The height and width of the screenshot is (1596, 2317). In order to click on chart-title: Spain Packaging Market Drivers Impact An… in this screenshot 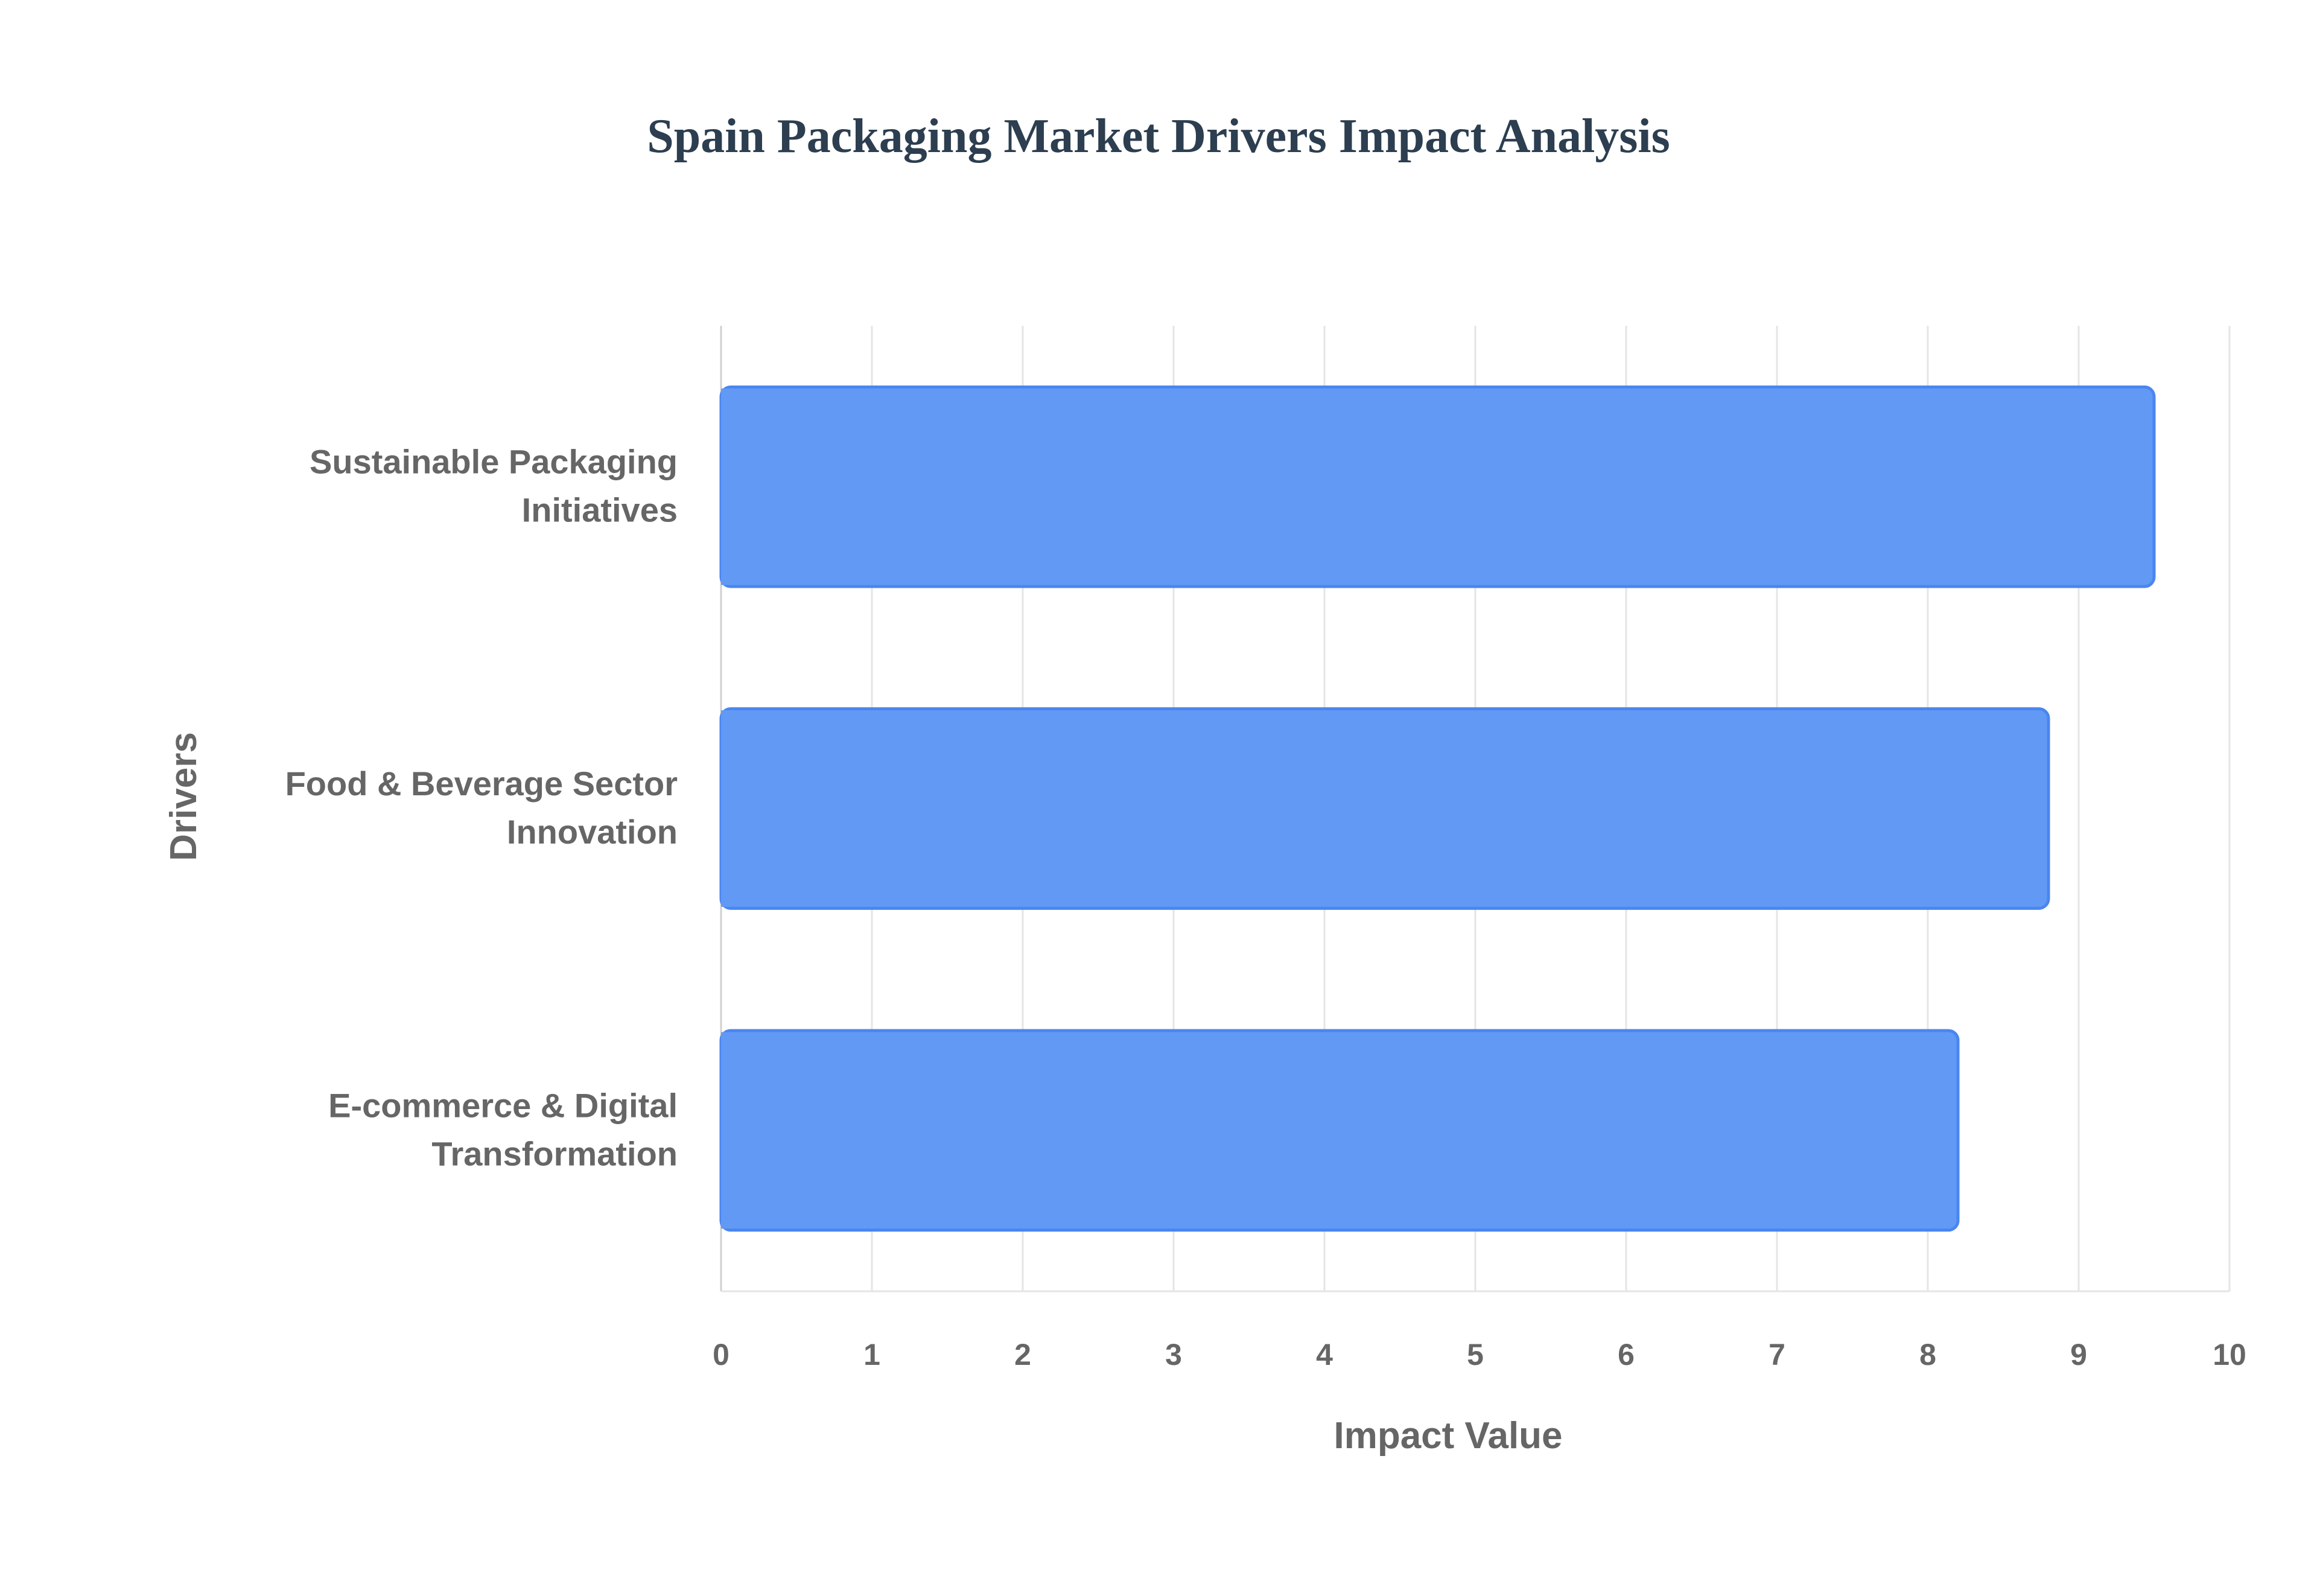, I will do `click(1158, 136)`.